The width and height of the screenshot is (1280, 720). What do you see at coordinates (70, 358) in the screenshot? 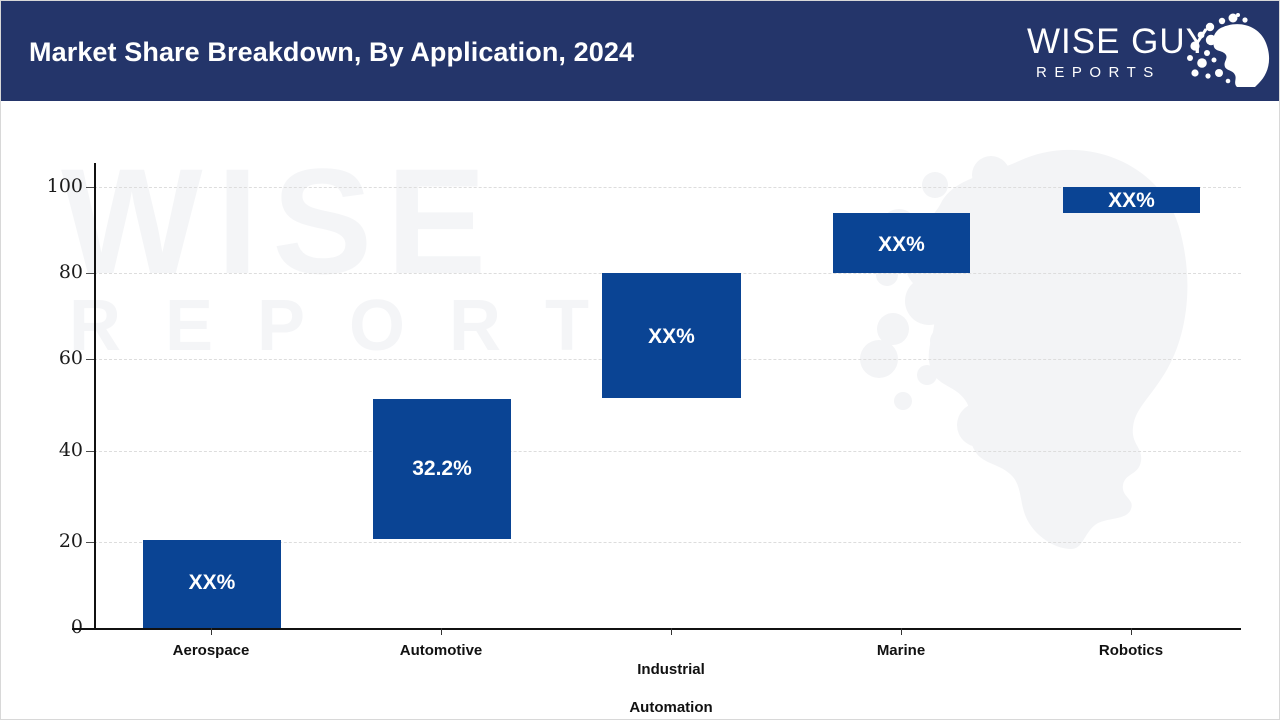
I see `ytick-label-60: 60` at bounding box center [70, 358].